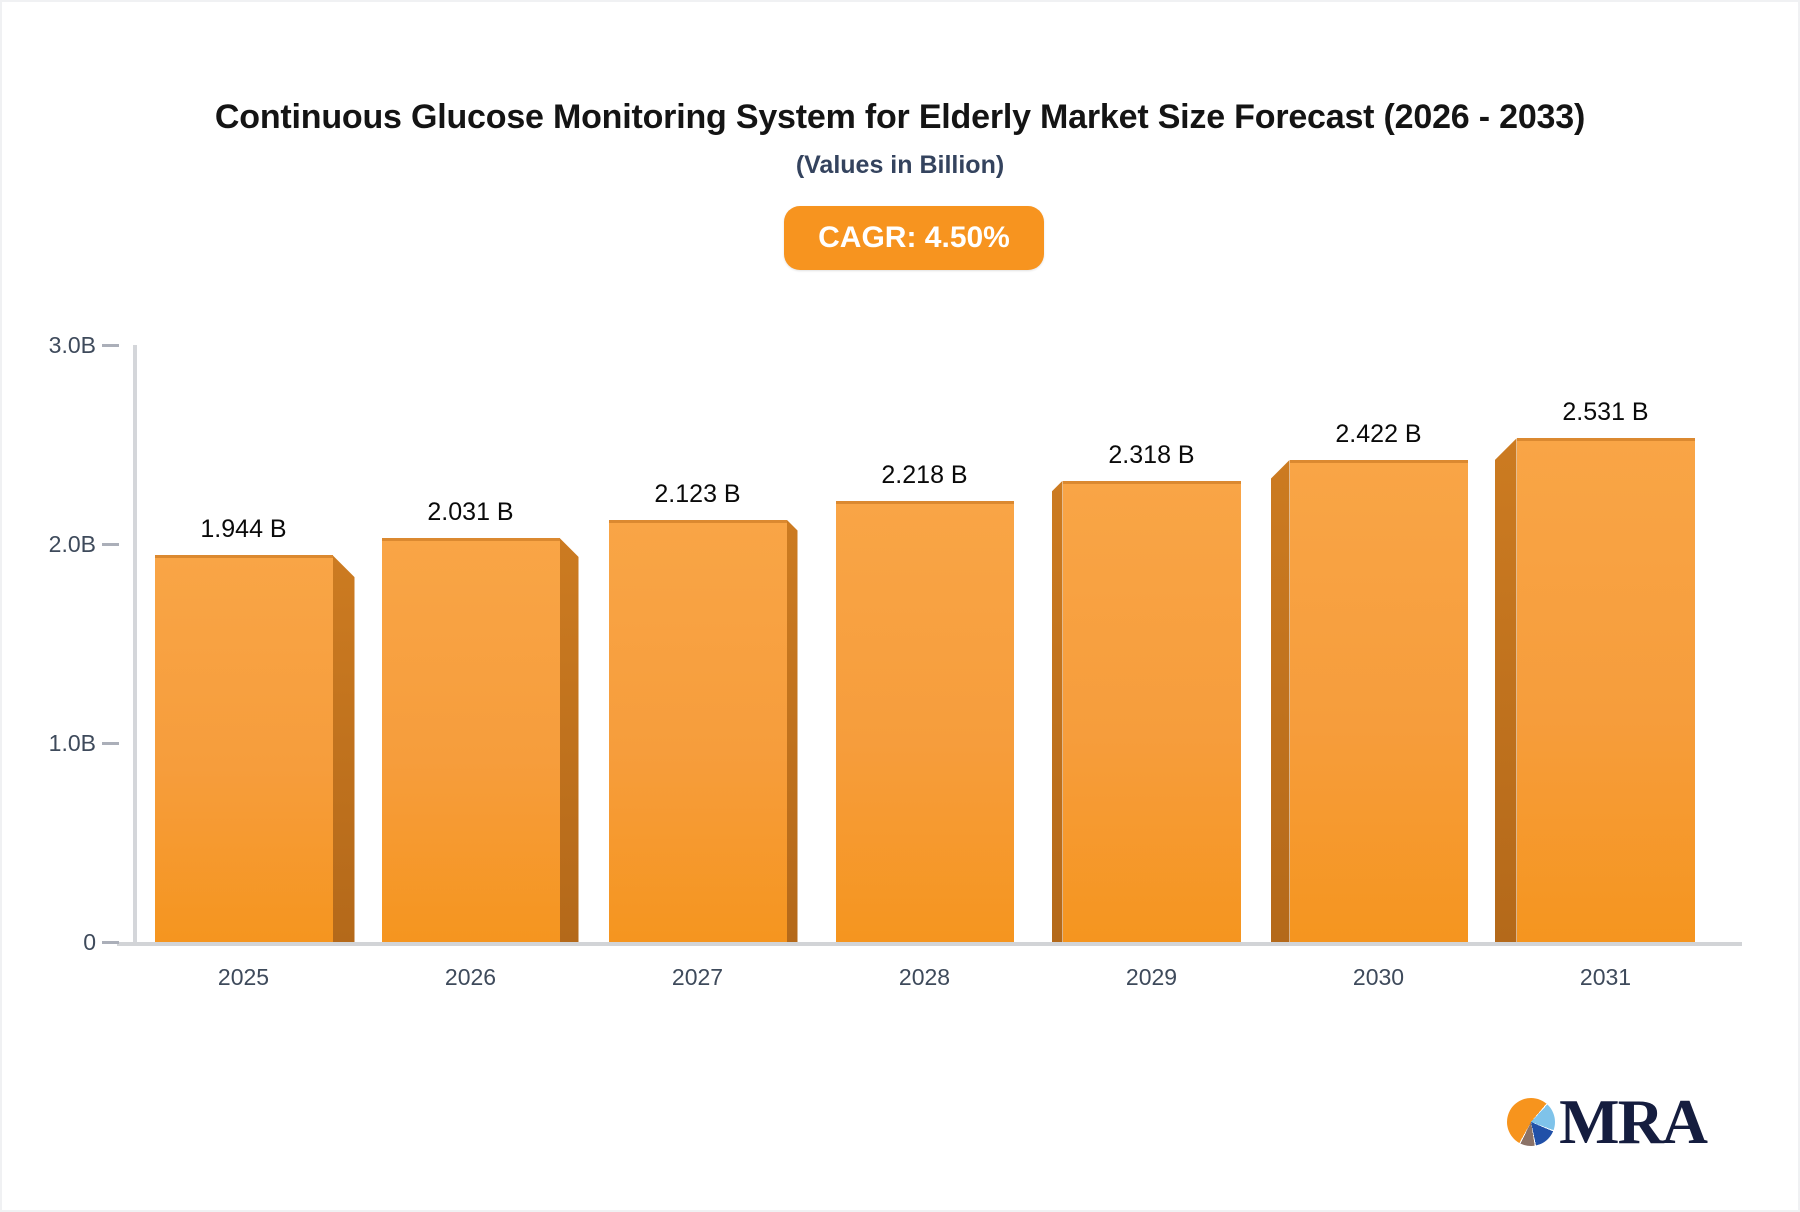 The height and width of the screenshot is (1212, 1800). I want to click on bar-value-label: 2.531 B, so click(1605, 412).